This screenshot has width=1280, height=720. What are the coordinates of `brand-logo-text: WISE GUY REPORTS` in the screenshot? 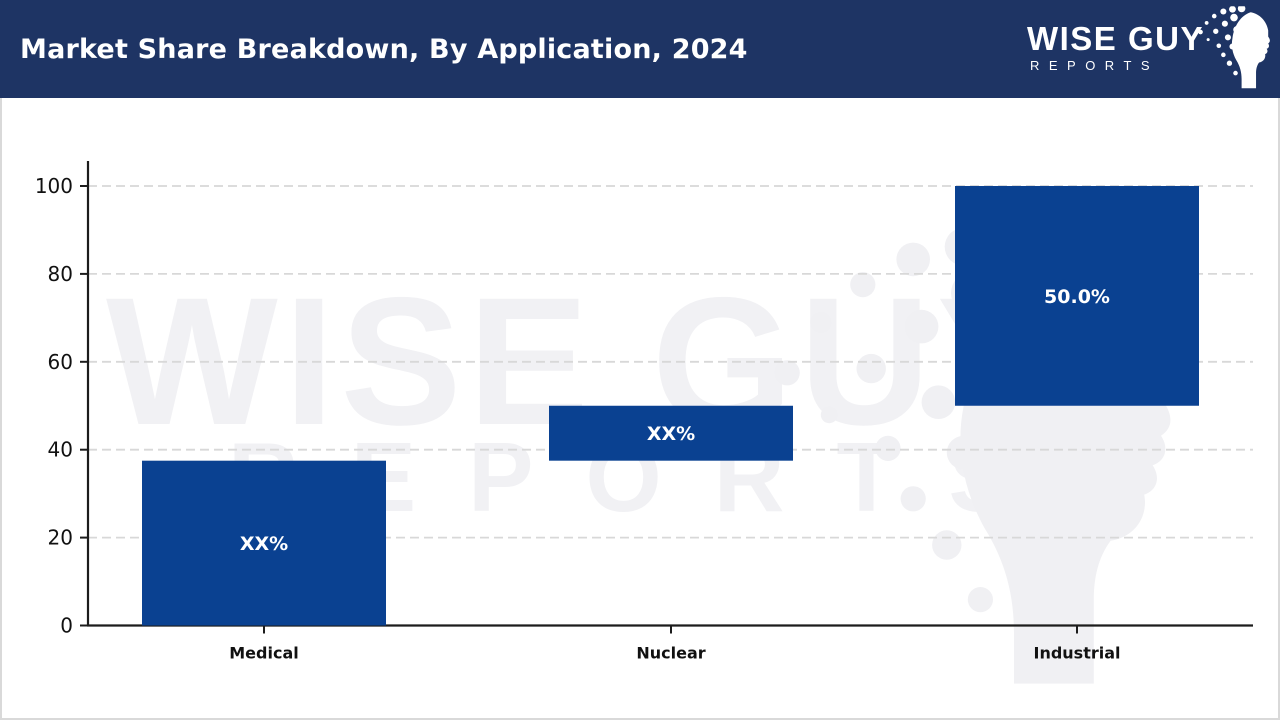 It's located at (1115, 47).